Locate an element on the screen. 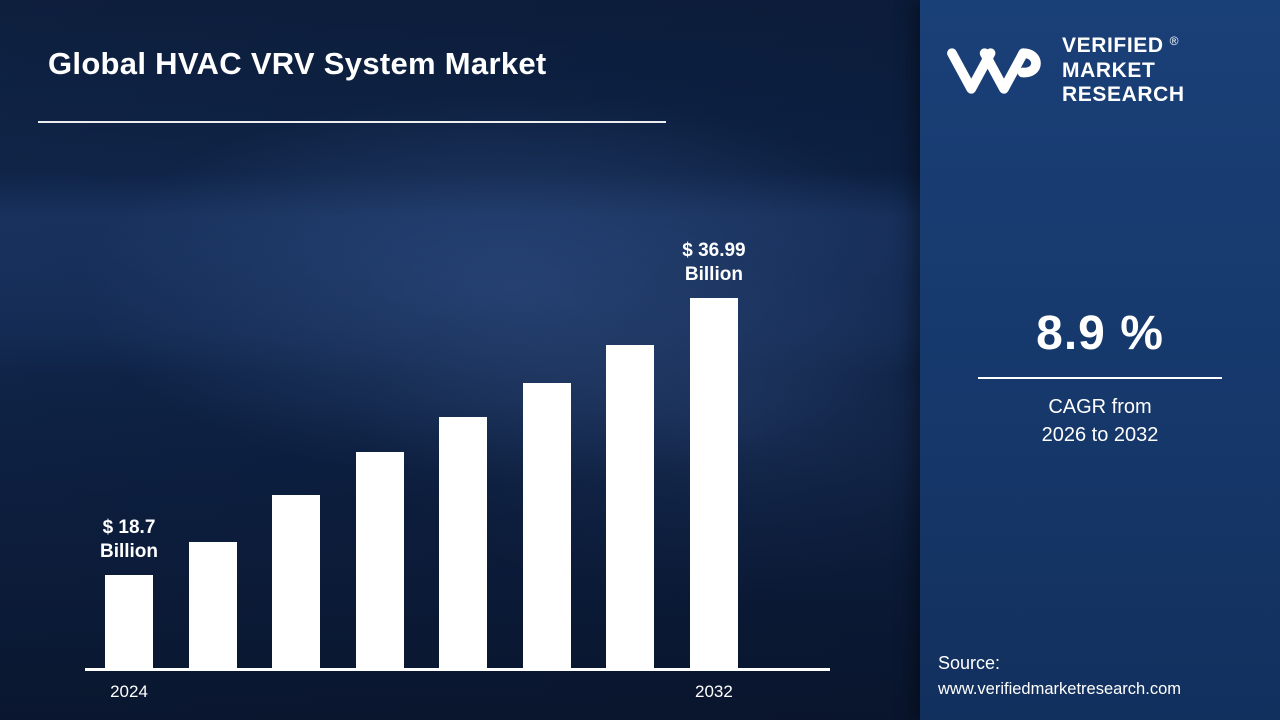 The height and width of the screenshot is (720, 1280). cagr-block: 8.9 % CAGR from 2026 to 2032 is located at coordinates (1100, 377).